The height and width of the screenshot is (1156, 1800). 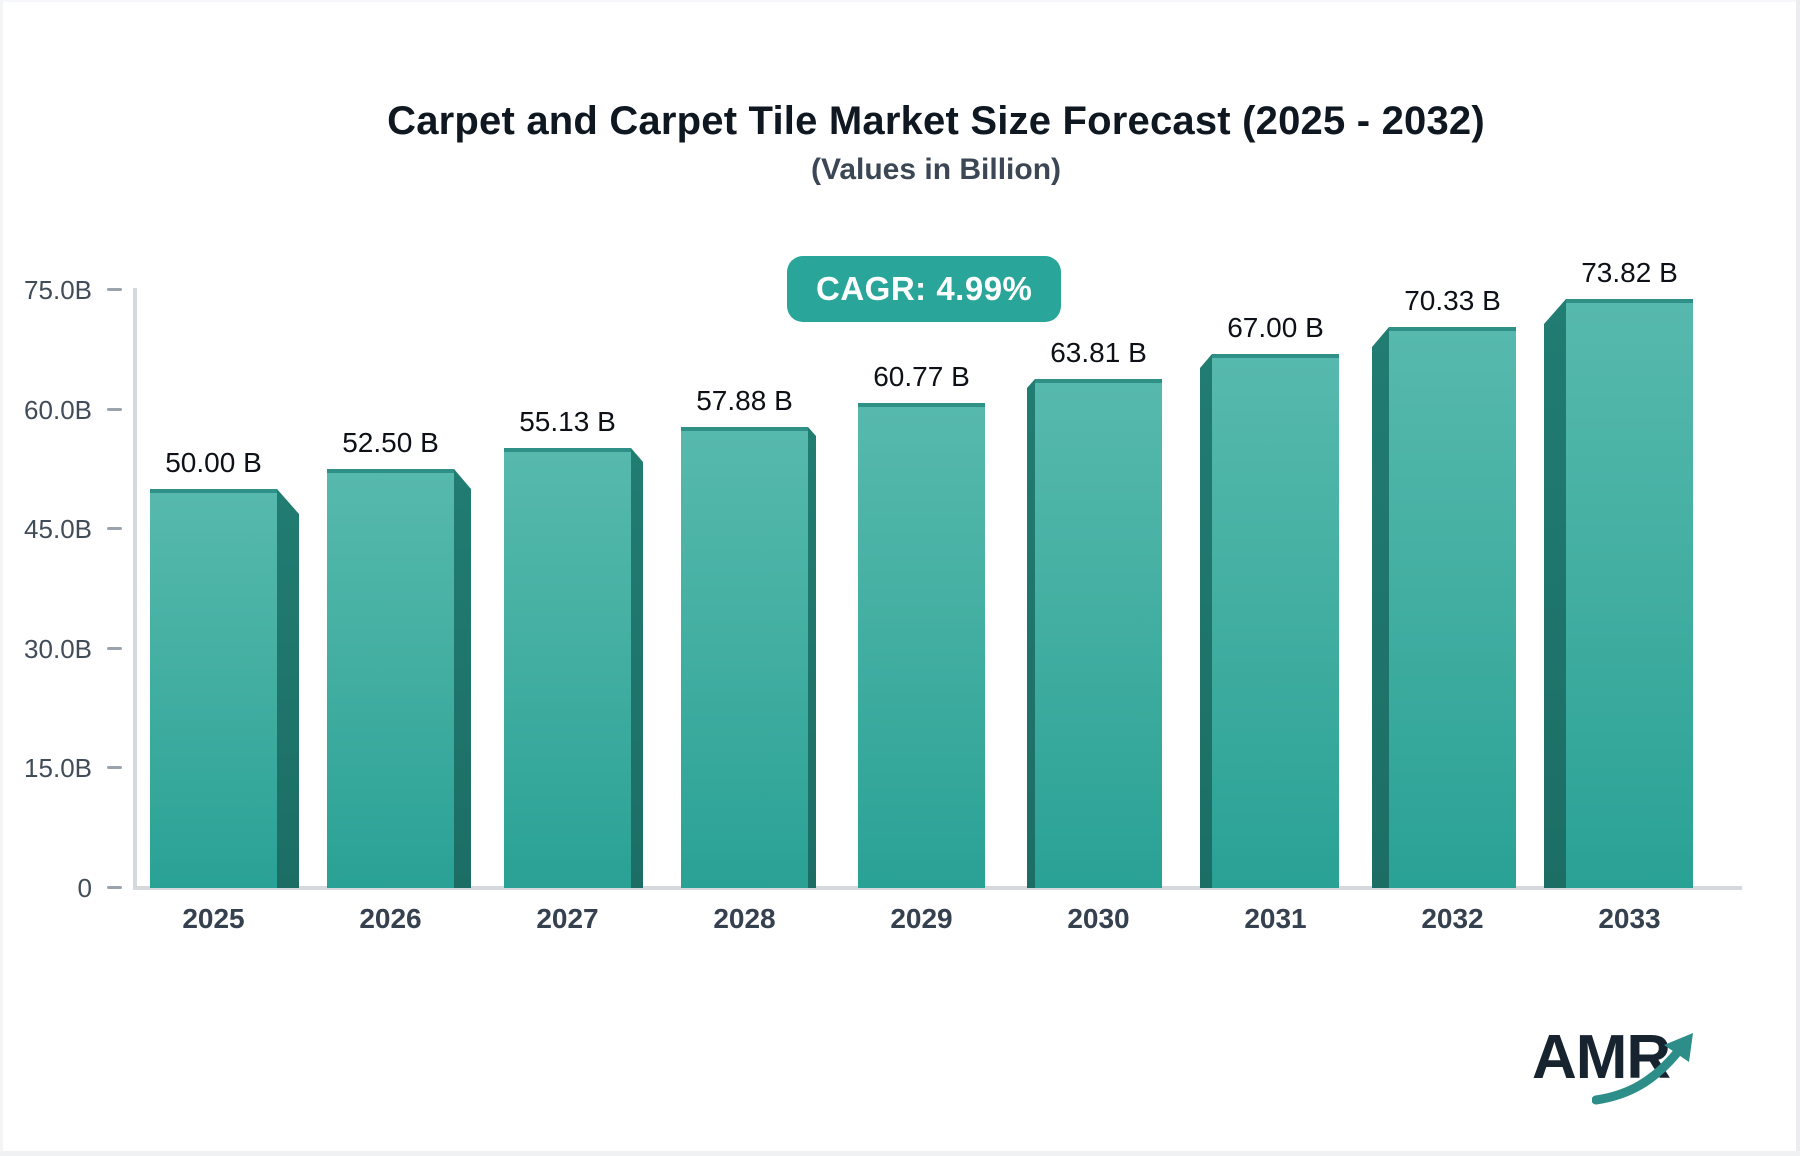 I want to click on bar-2032, so click(x=1444, y=607).